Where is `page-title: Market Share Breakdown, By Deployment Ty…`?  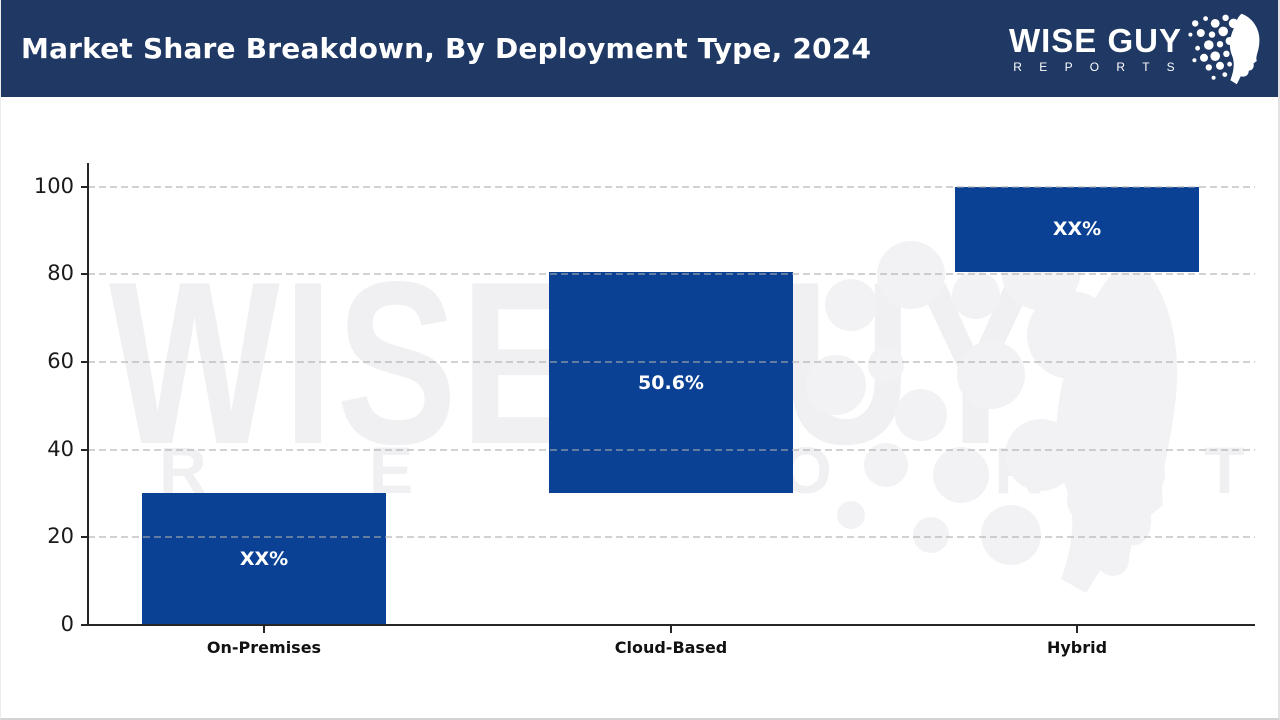
page-title: Market Share Breakdown, By Deployment Ty… is located at coordinates (446, 48).